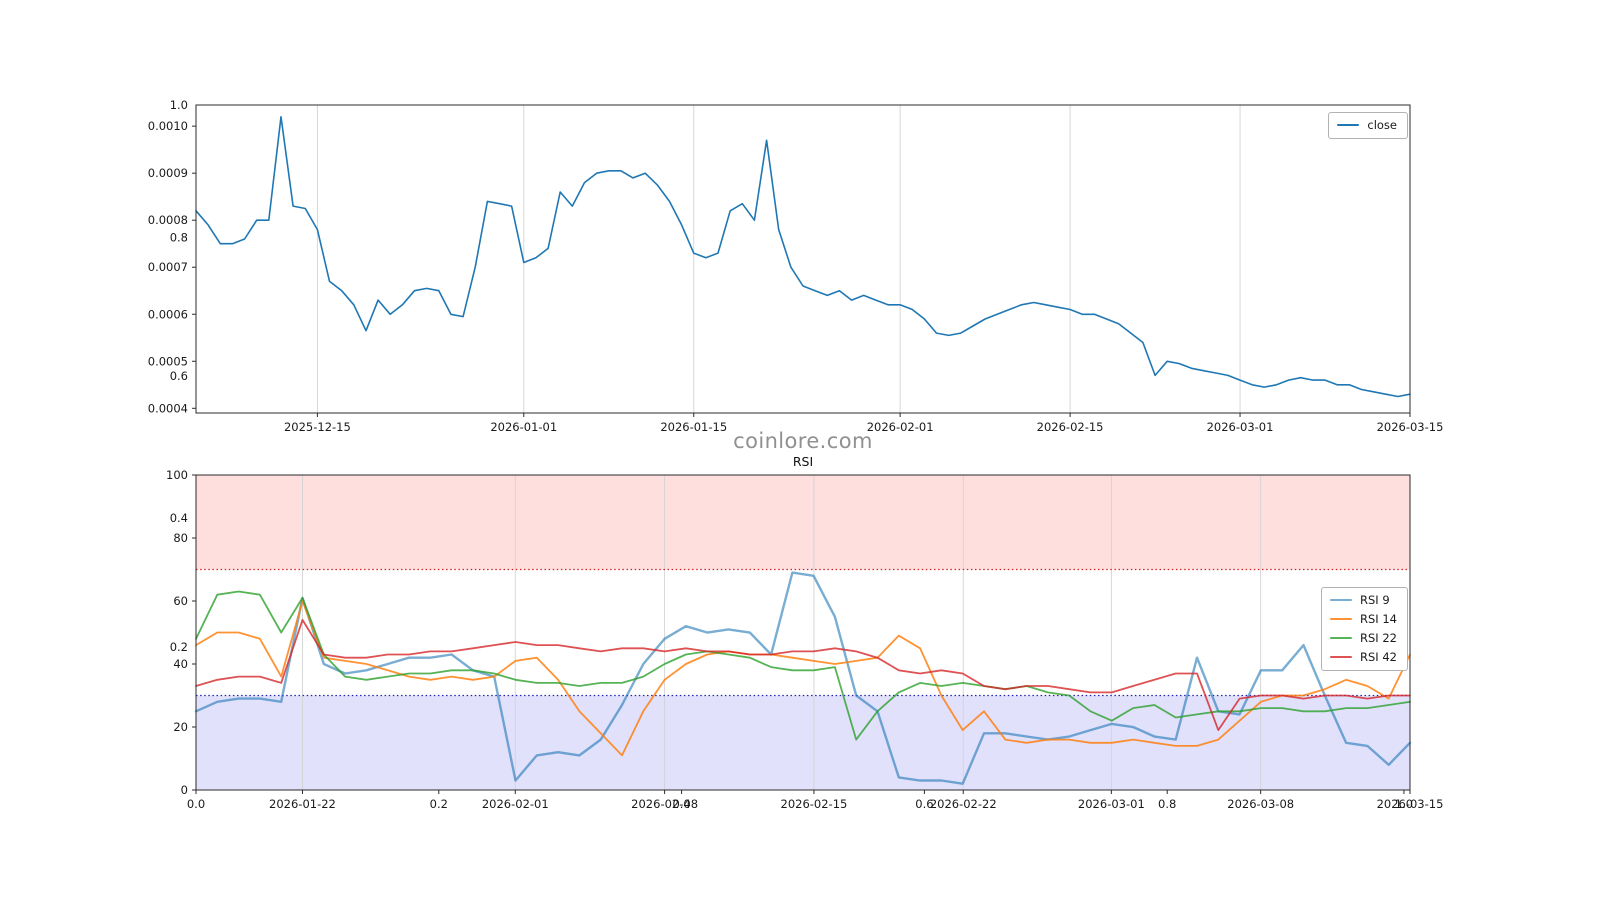 The height and width of the screenshot is (900, 1600). Describe the element at coordinates (180, 601) in the screenshot. I see `y-tick-label: 60` at that location.